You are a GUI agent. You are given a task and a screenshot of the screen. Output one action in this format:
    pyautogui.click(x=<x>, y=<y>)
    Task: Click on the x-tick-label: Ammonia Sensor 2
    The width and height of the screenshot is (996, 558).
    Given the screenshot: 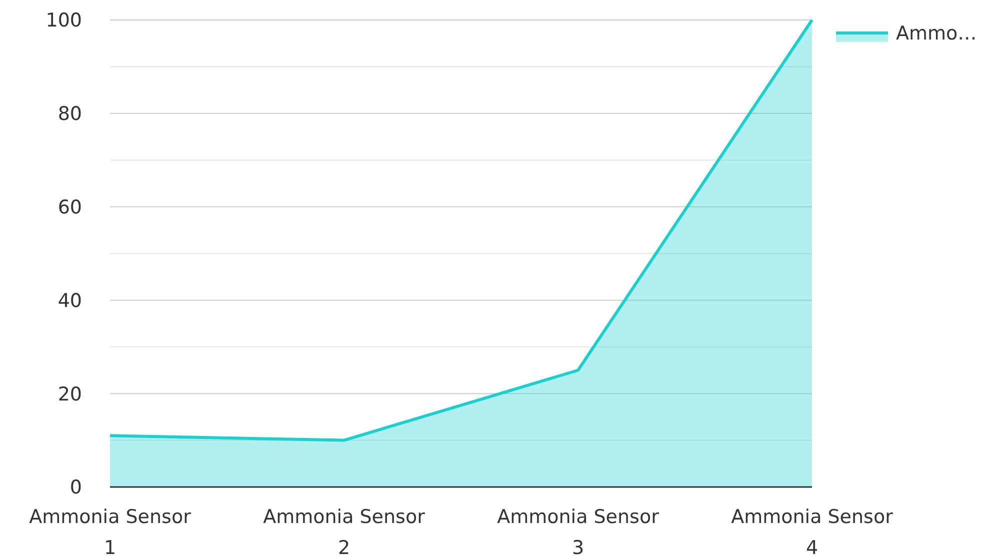 What is the action you would take?
    pyautogui.click(x=344, y=532)
    